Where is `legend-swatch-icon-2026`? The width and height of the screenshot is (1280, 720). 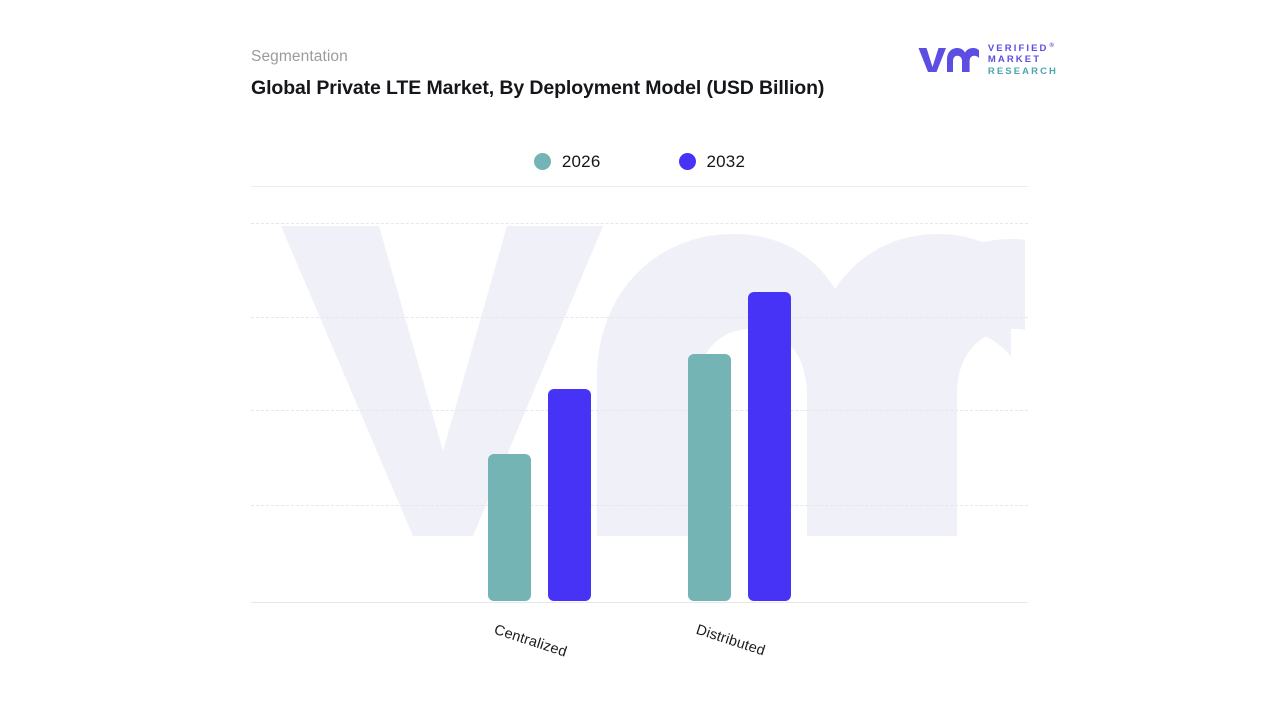
legend-swatch-icon-2026 is located at coordinates (542, 161).